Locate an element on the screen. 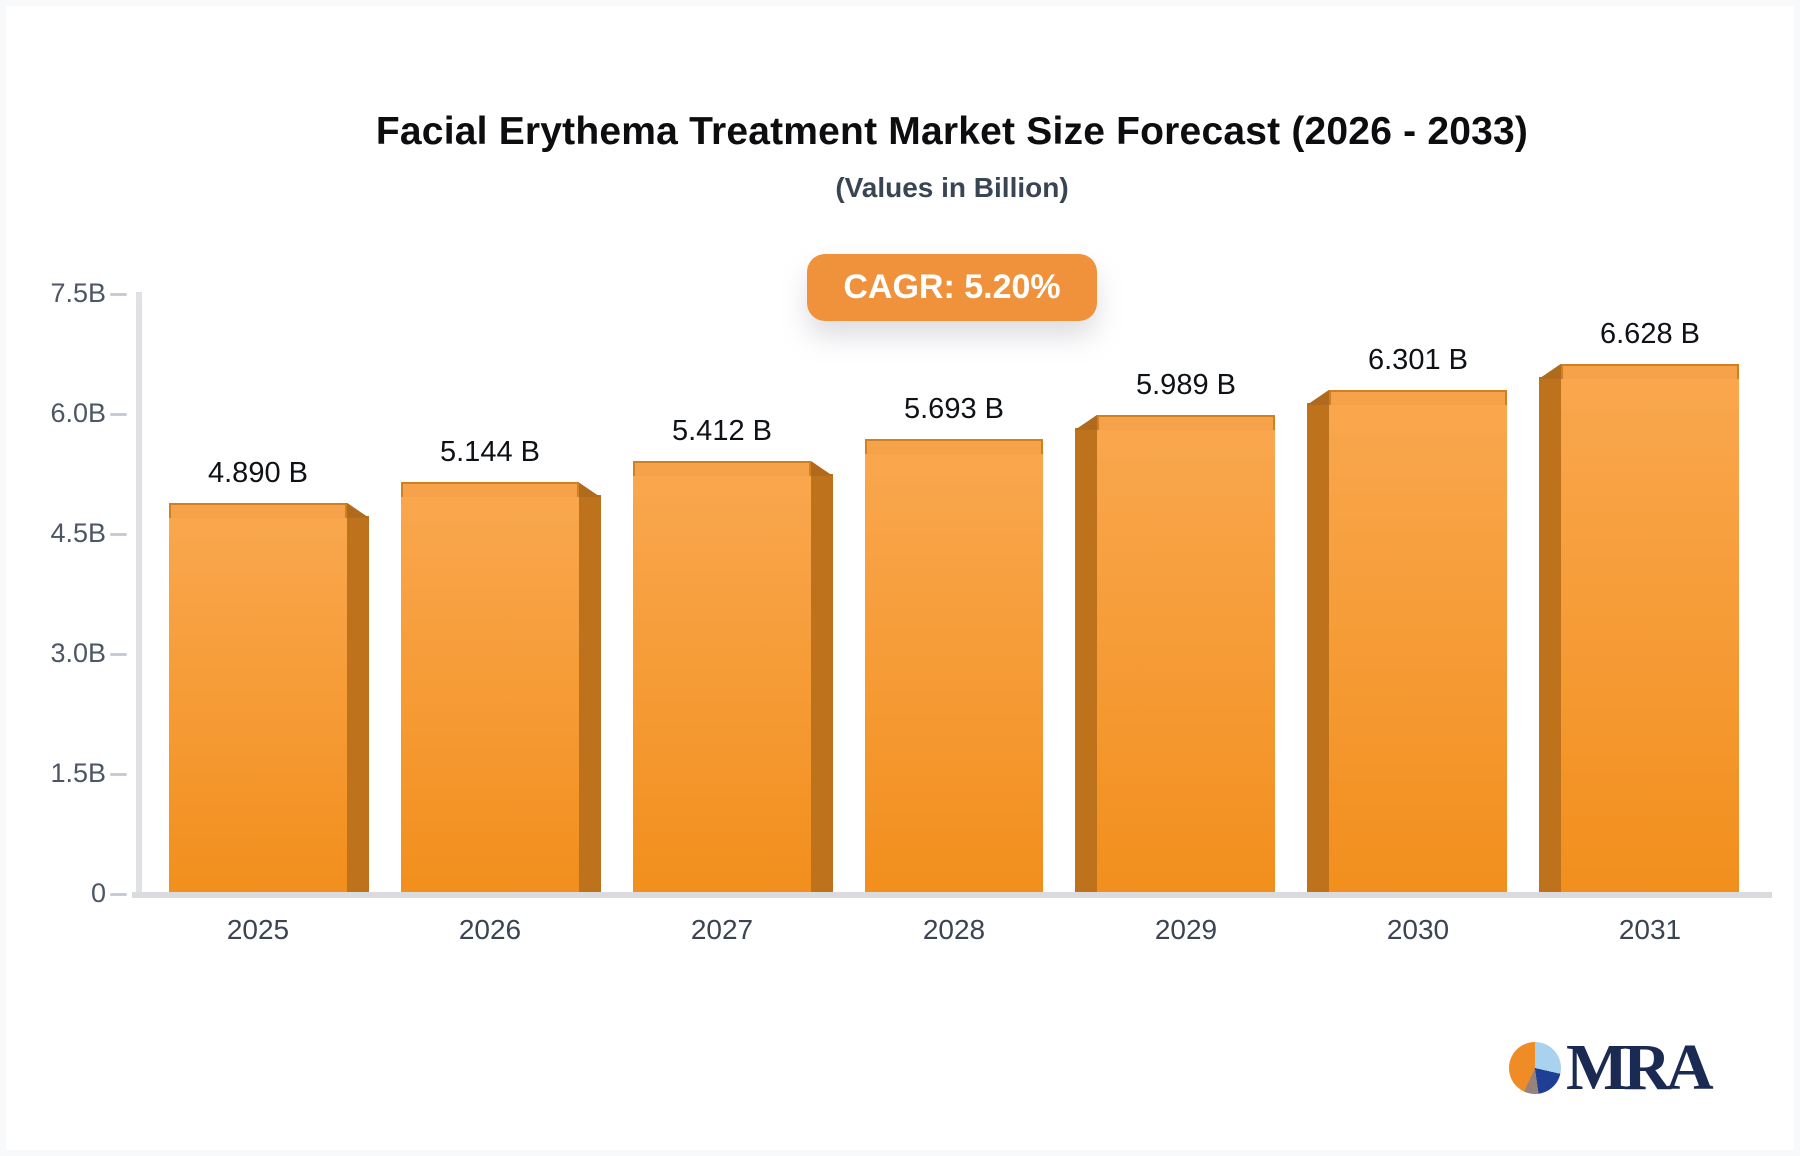 Image resolution: width=1800 pixels, height=1156 pixels. bar-top-face-2030 is located at coordinates (1418, 397).